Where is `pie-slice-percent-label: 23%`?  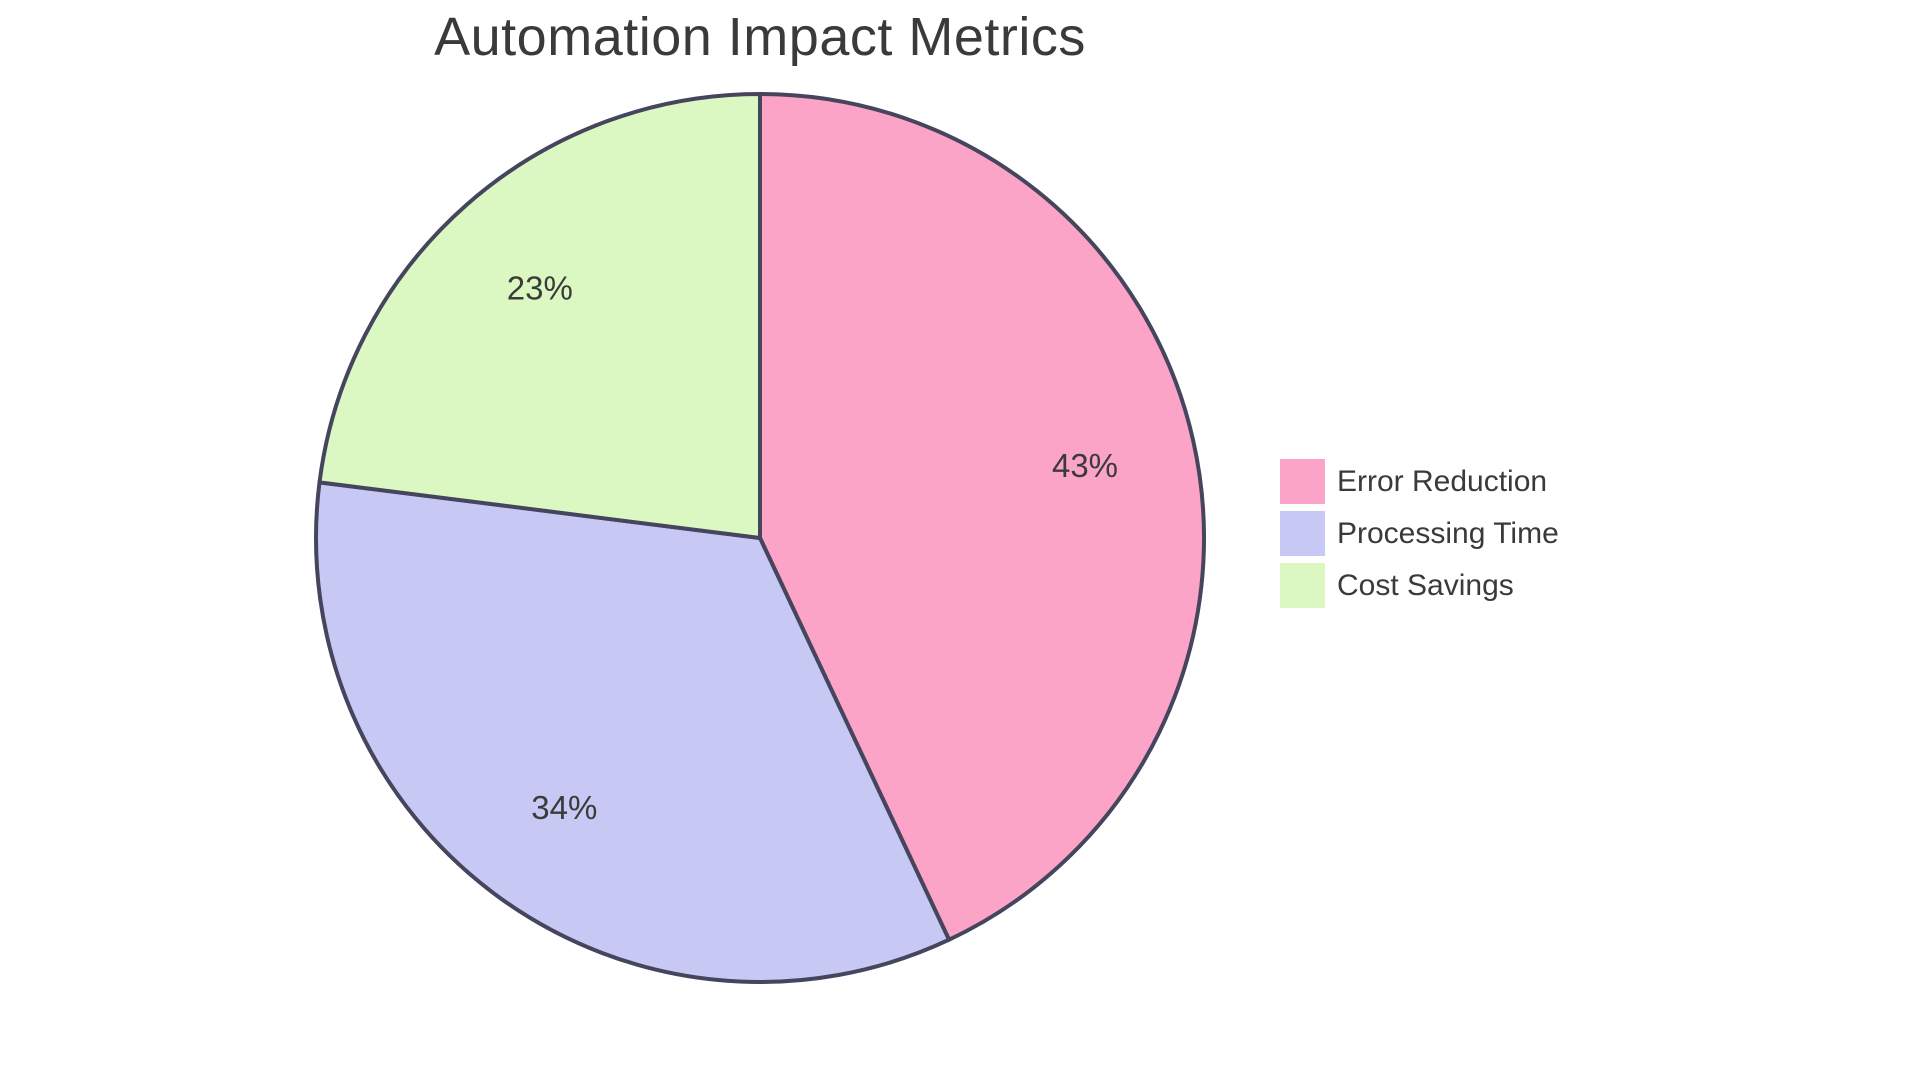
pie-slice-percent-label: 23% is located at coordinates (540, 288).